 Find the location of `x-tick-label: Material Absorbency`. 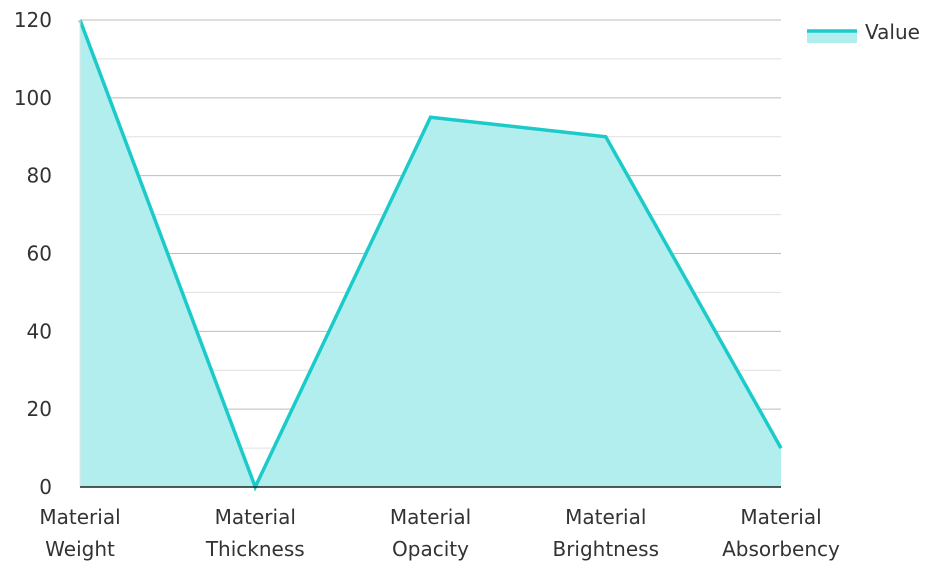

x-tick-label: Material Absorbency is located at coordinates (781, 533).